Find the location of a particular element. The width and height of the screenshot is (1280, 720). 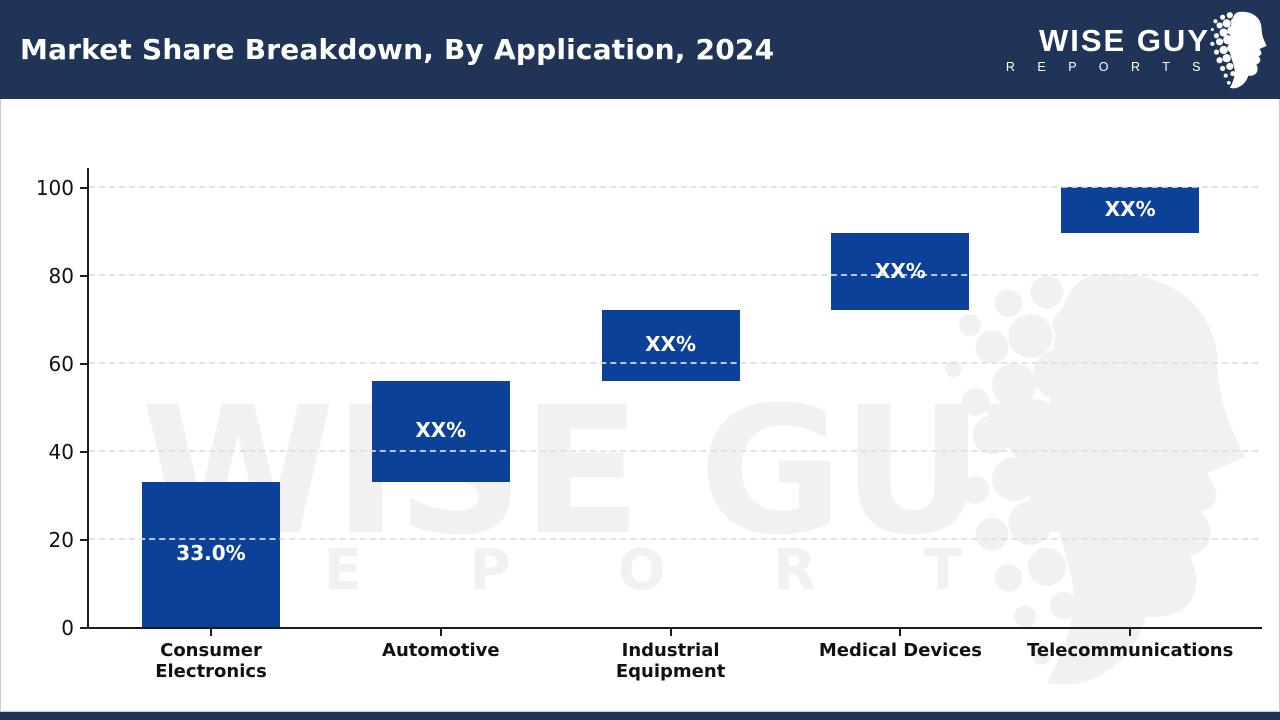

y-tick-label: 80 is located at coordinates (61, 276).